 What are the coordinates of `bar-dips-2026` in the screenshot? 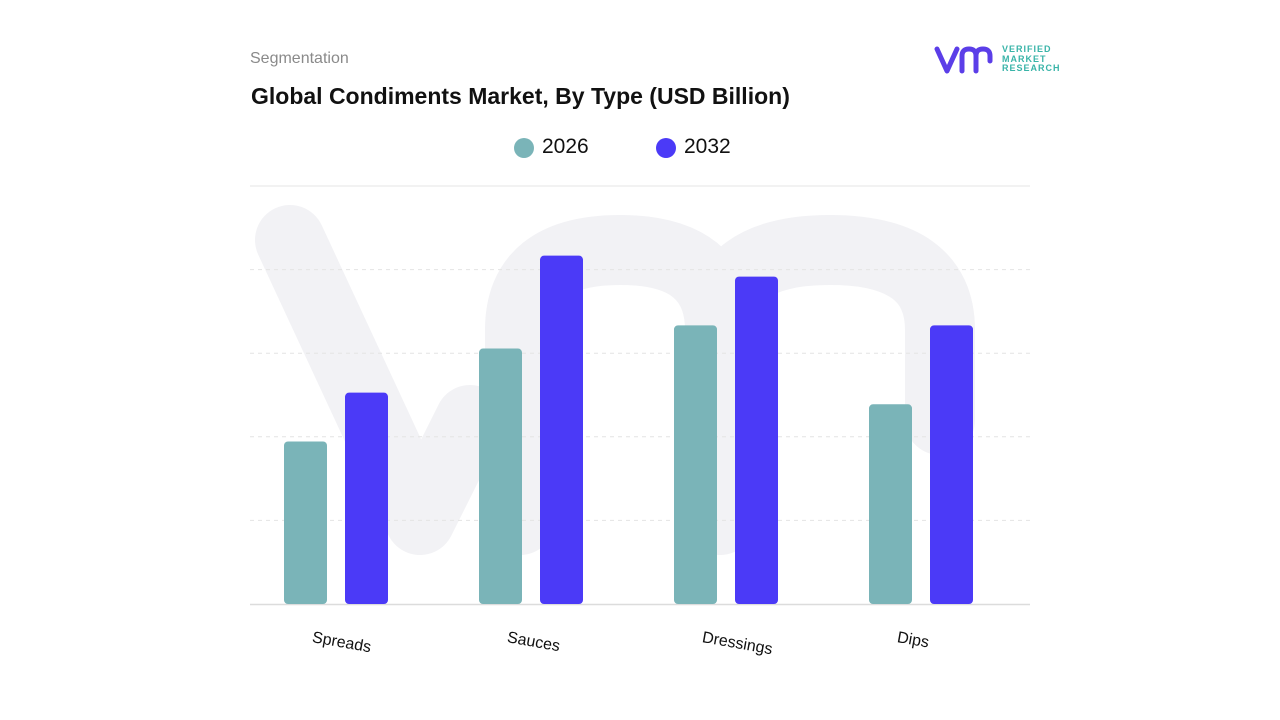 It's located at (890, 504).